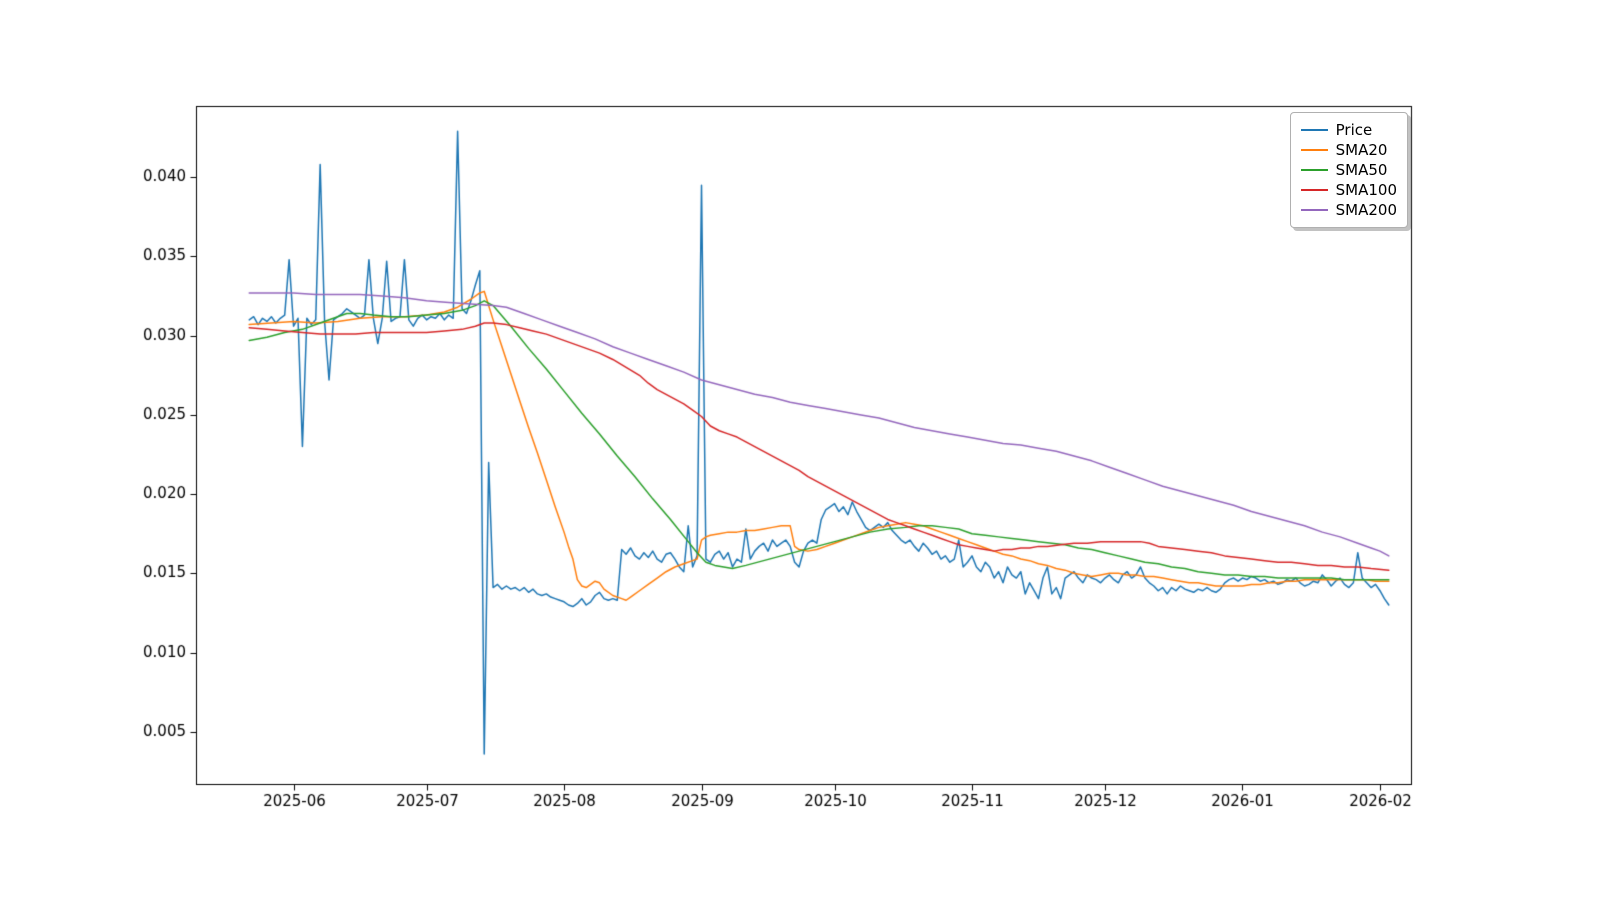  I want to click on legend-label-sma20: SMA20, so click(1361, 150).